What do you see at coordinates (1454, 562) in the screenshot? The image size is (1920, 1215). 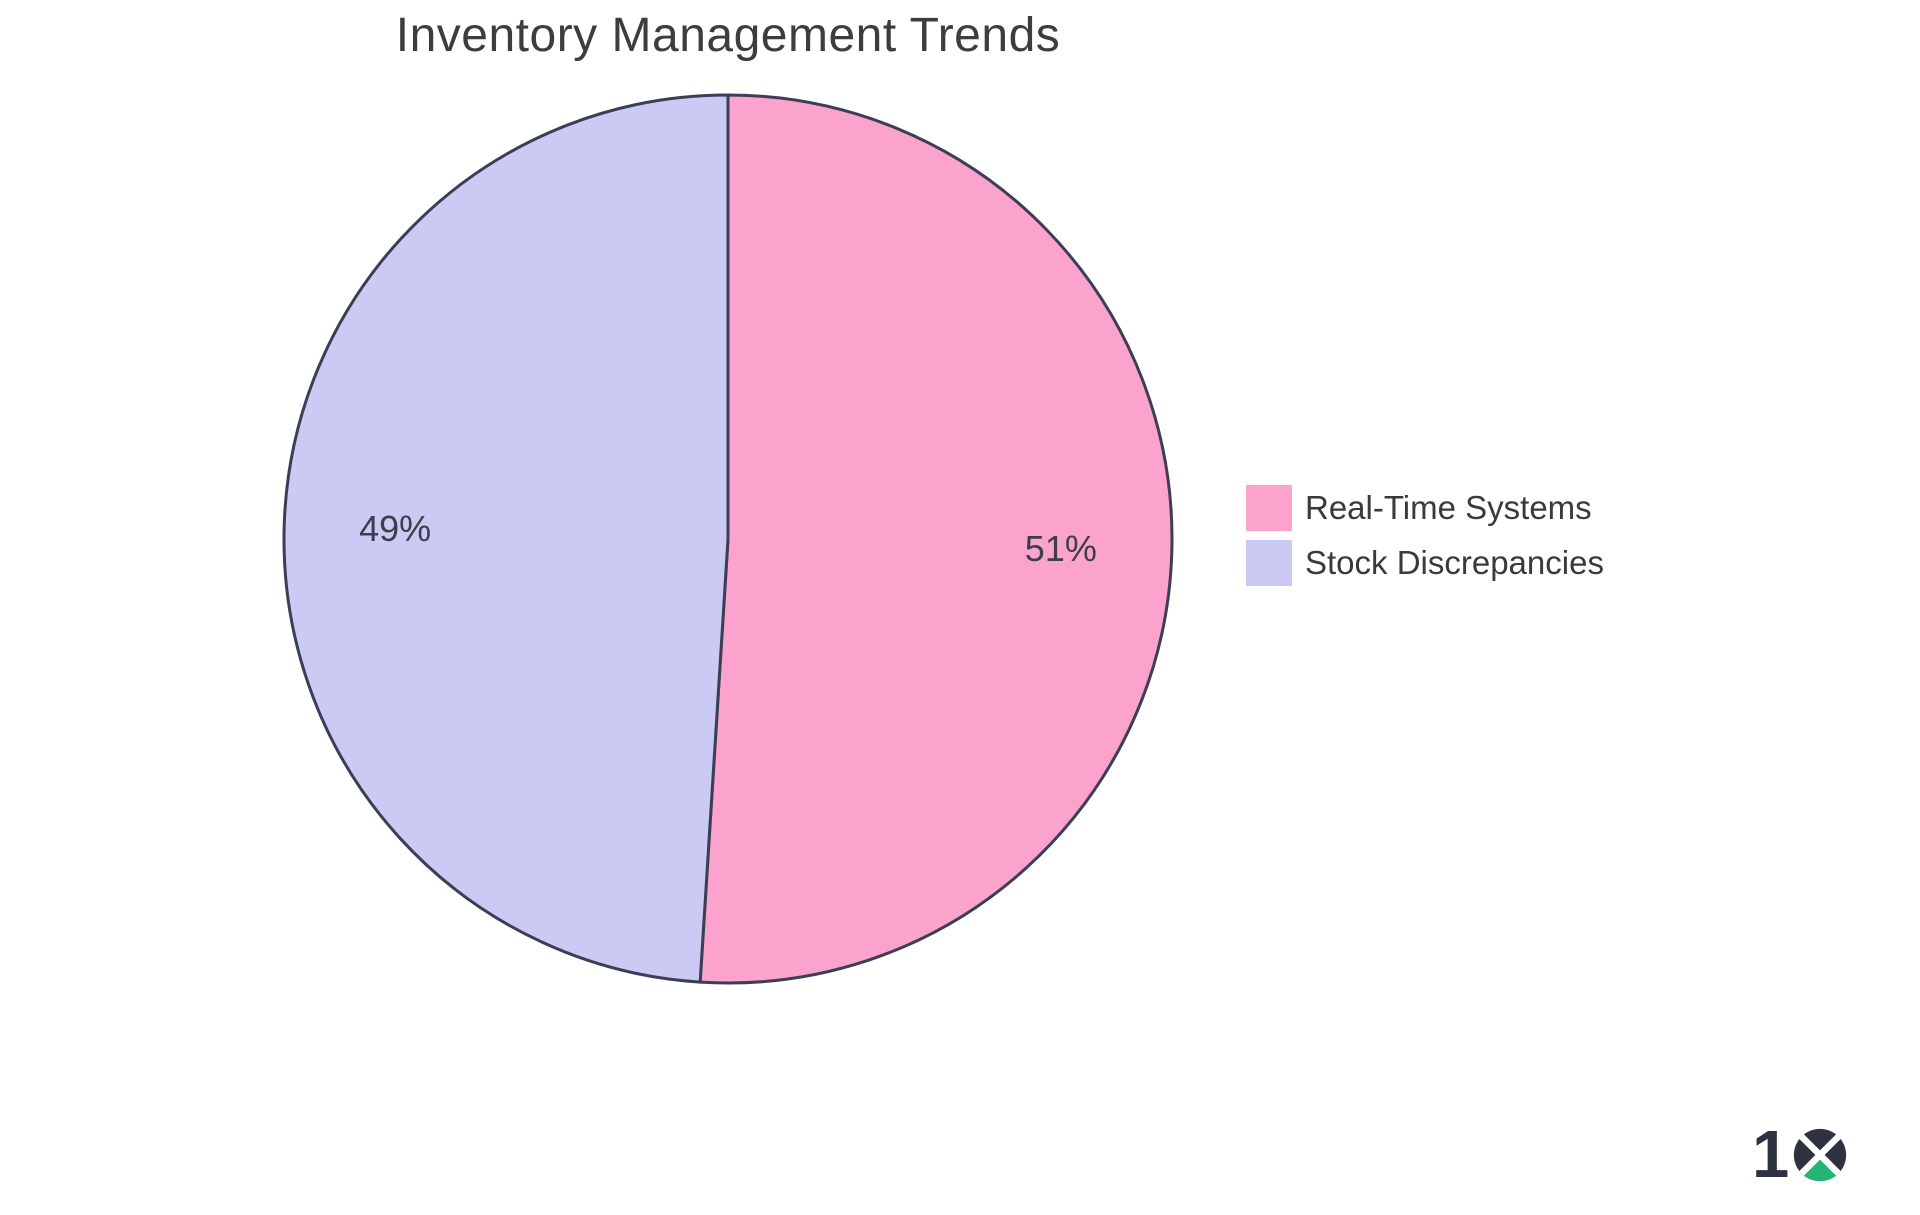 I see `legend-label-stock-discrepancies: Stock Discrepancies` at bounding box center [1454, 562].